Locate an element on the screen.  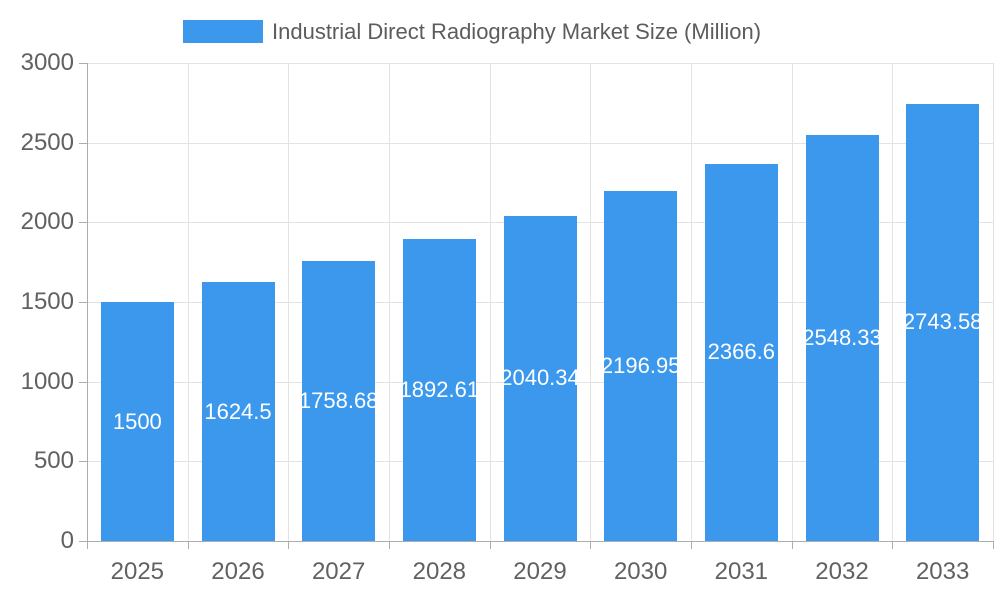
bar-value-label: 1758.68 is located at coordinates (339, 400).